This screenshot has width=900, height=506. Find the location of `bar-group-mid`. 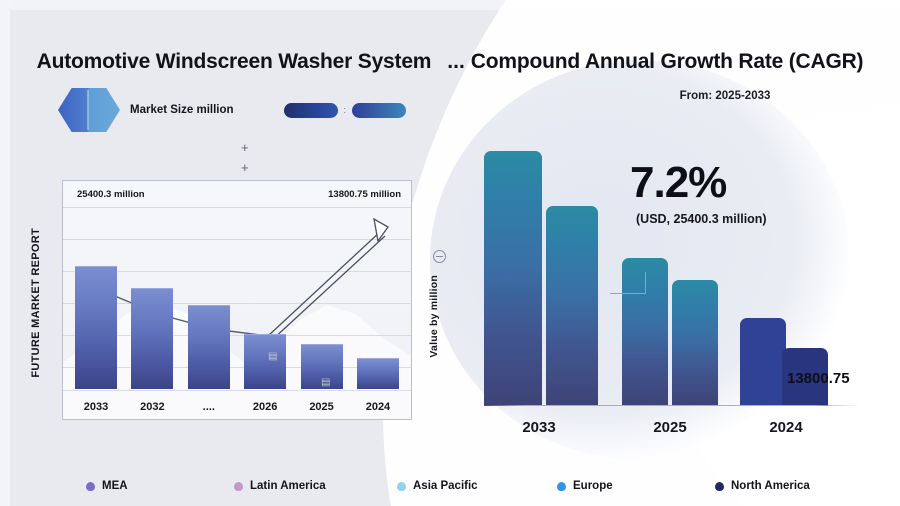

bar-group-mid is located at coordinates (209, 347).